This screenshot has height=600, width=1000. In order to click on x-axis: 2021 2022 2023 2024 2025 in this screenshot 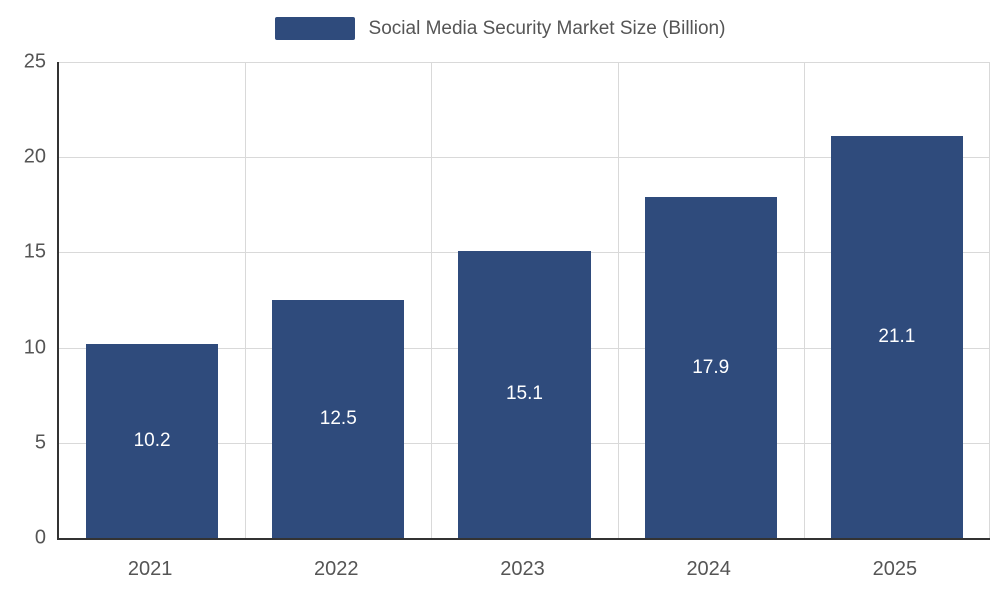, I will do `click(523, 573)`.